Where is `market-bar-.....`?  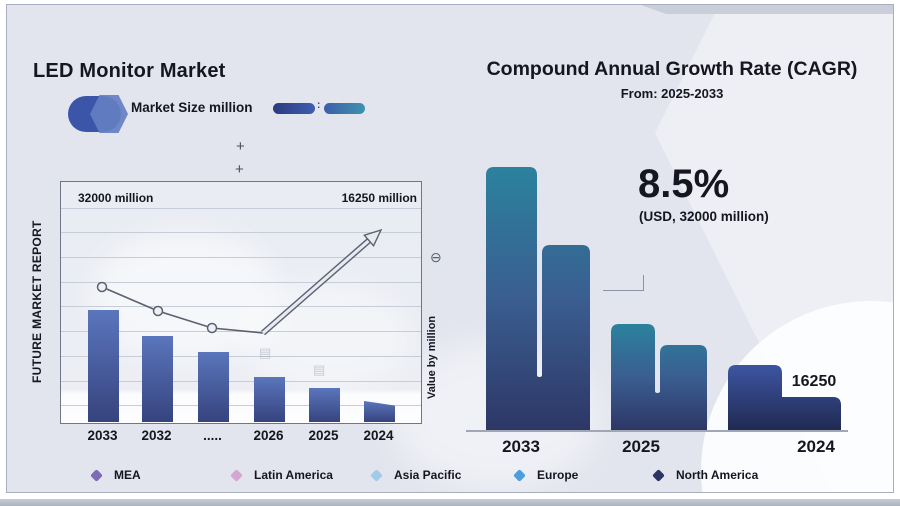 market-bar-..... is located at coordinates (213, 387).